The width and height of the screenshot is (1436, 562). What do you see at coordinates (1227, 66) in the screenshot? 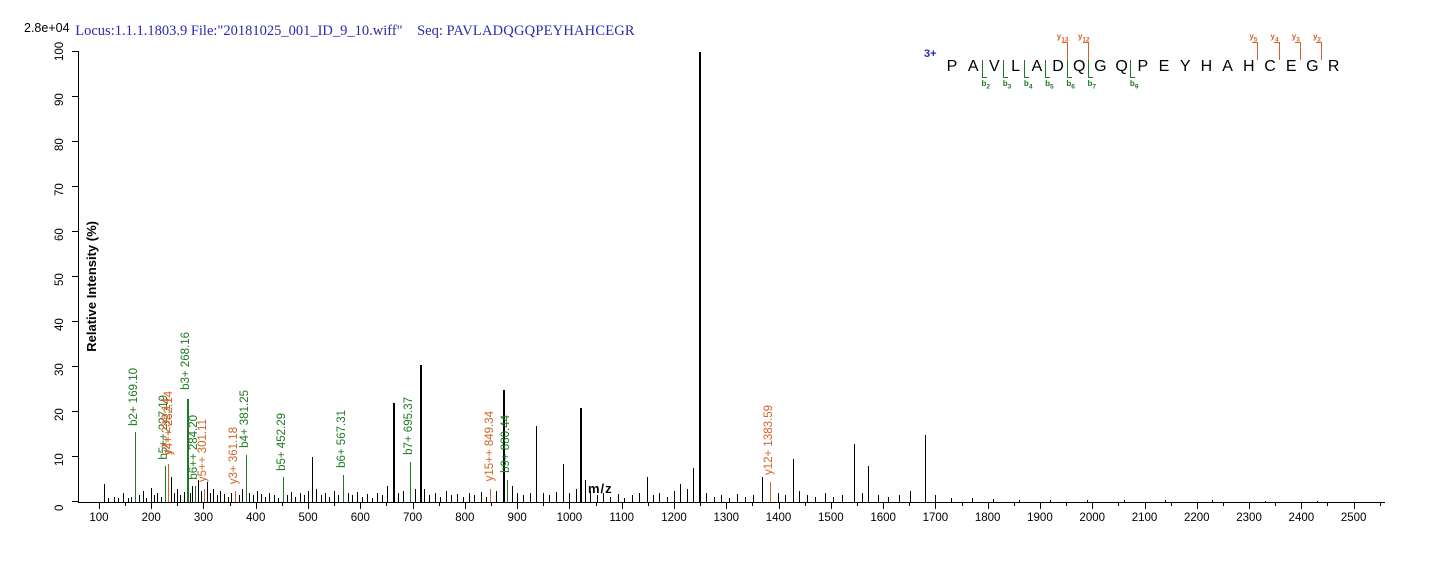
I see `ladder-residue: A` at bounding box center [1227, 66].